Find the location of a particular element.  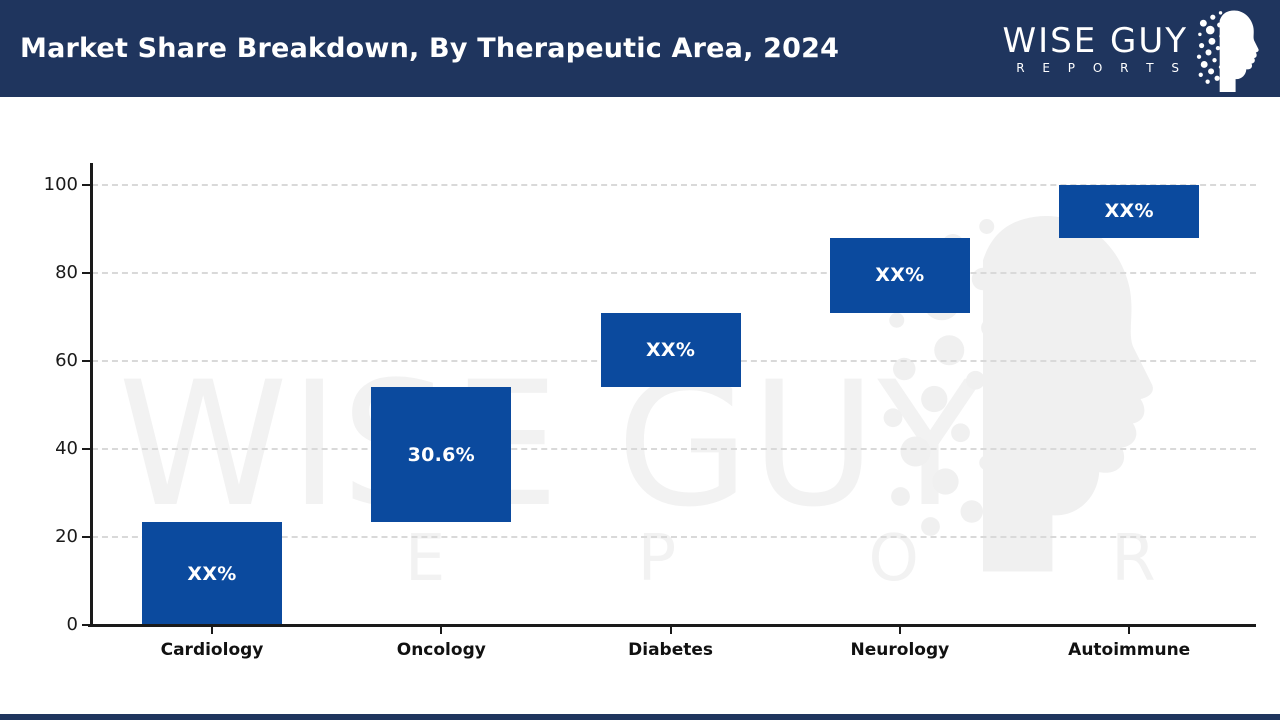

bar-label-neurology: XX% is located at coordinates (900, 275).